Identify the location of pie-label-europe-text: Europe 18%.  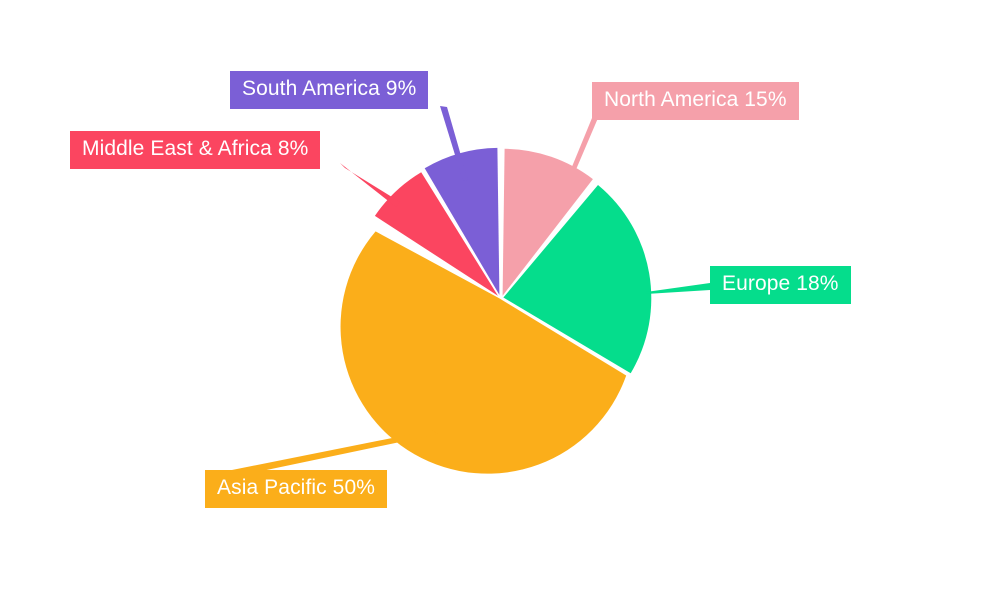
(780, 283).